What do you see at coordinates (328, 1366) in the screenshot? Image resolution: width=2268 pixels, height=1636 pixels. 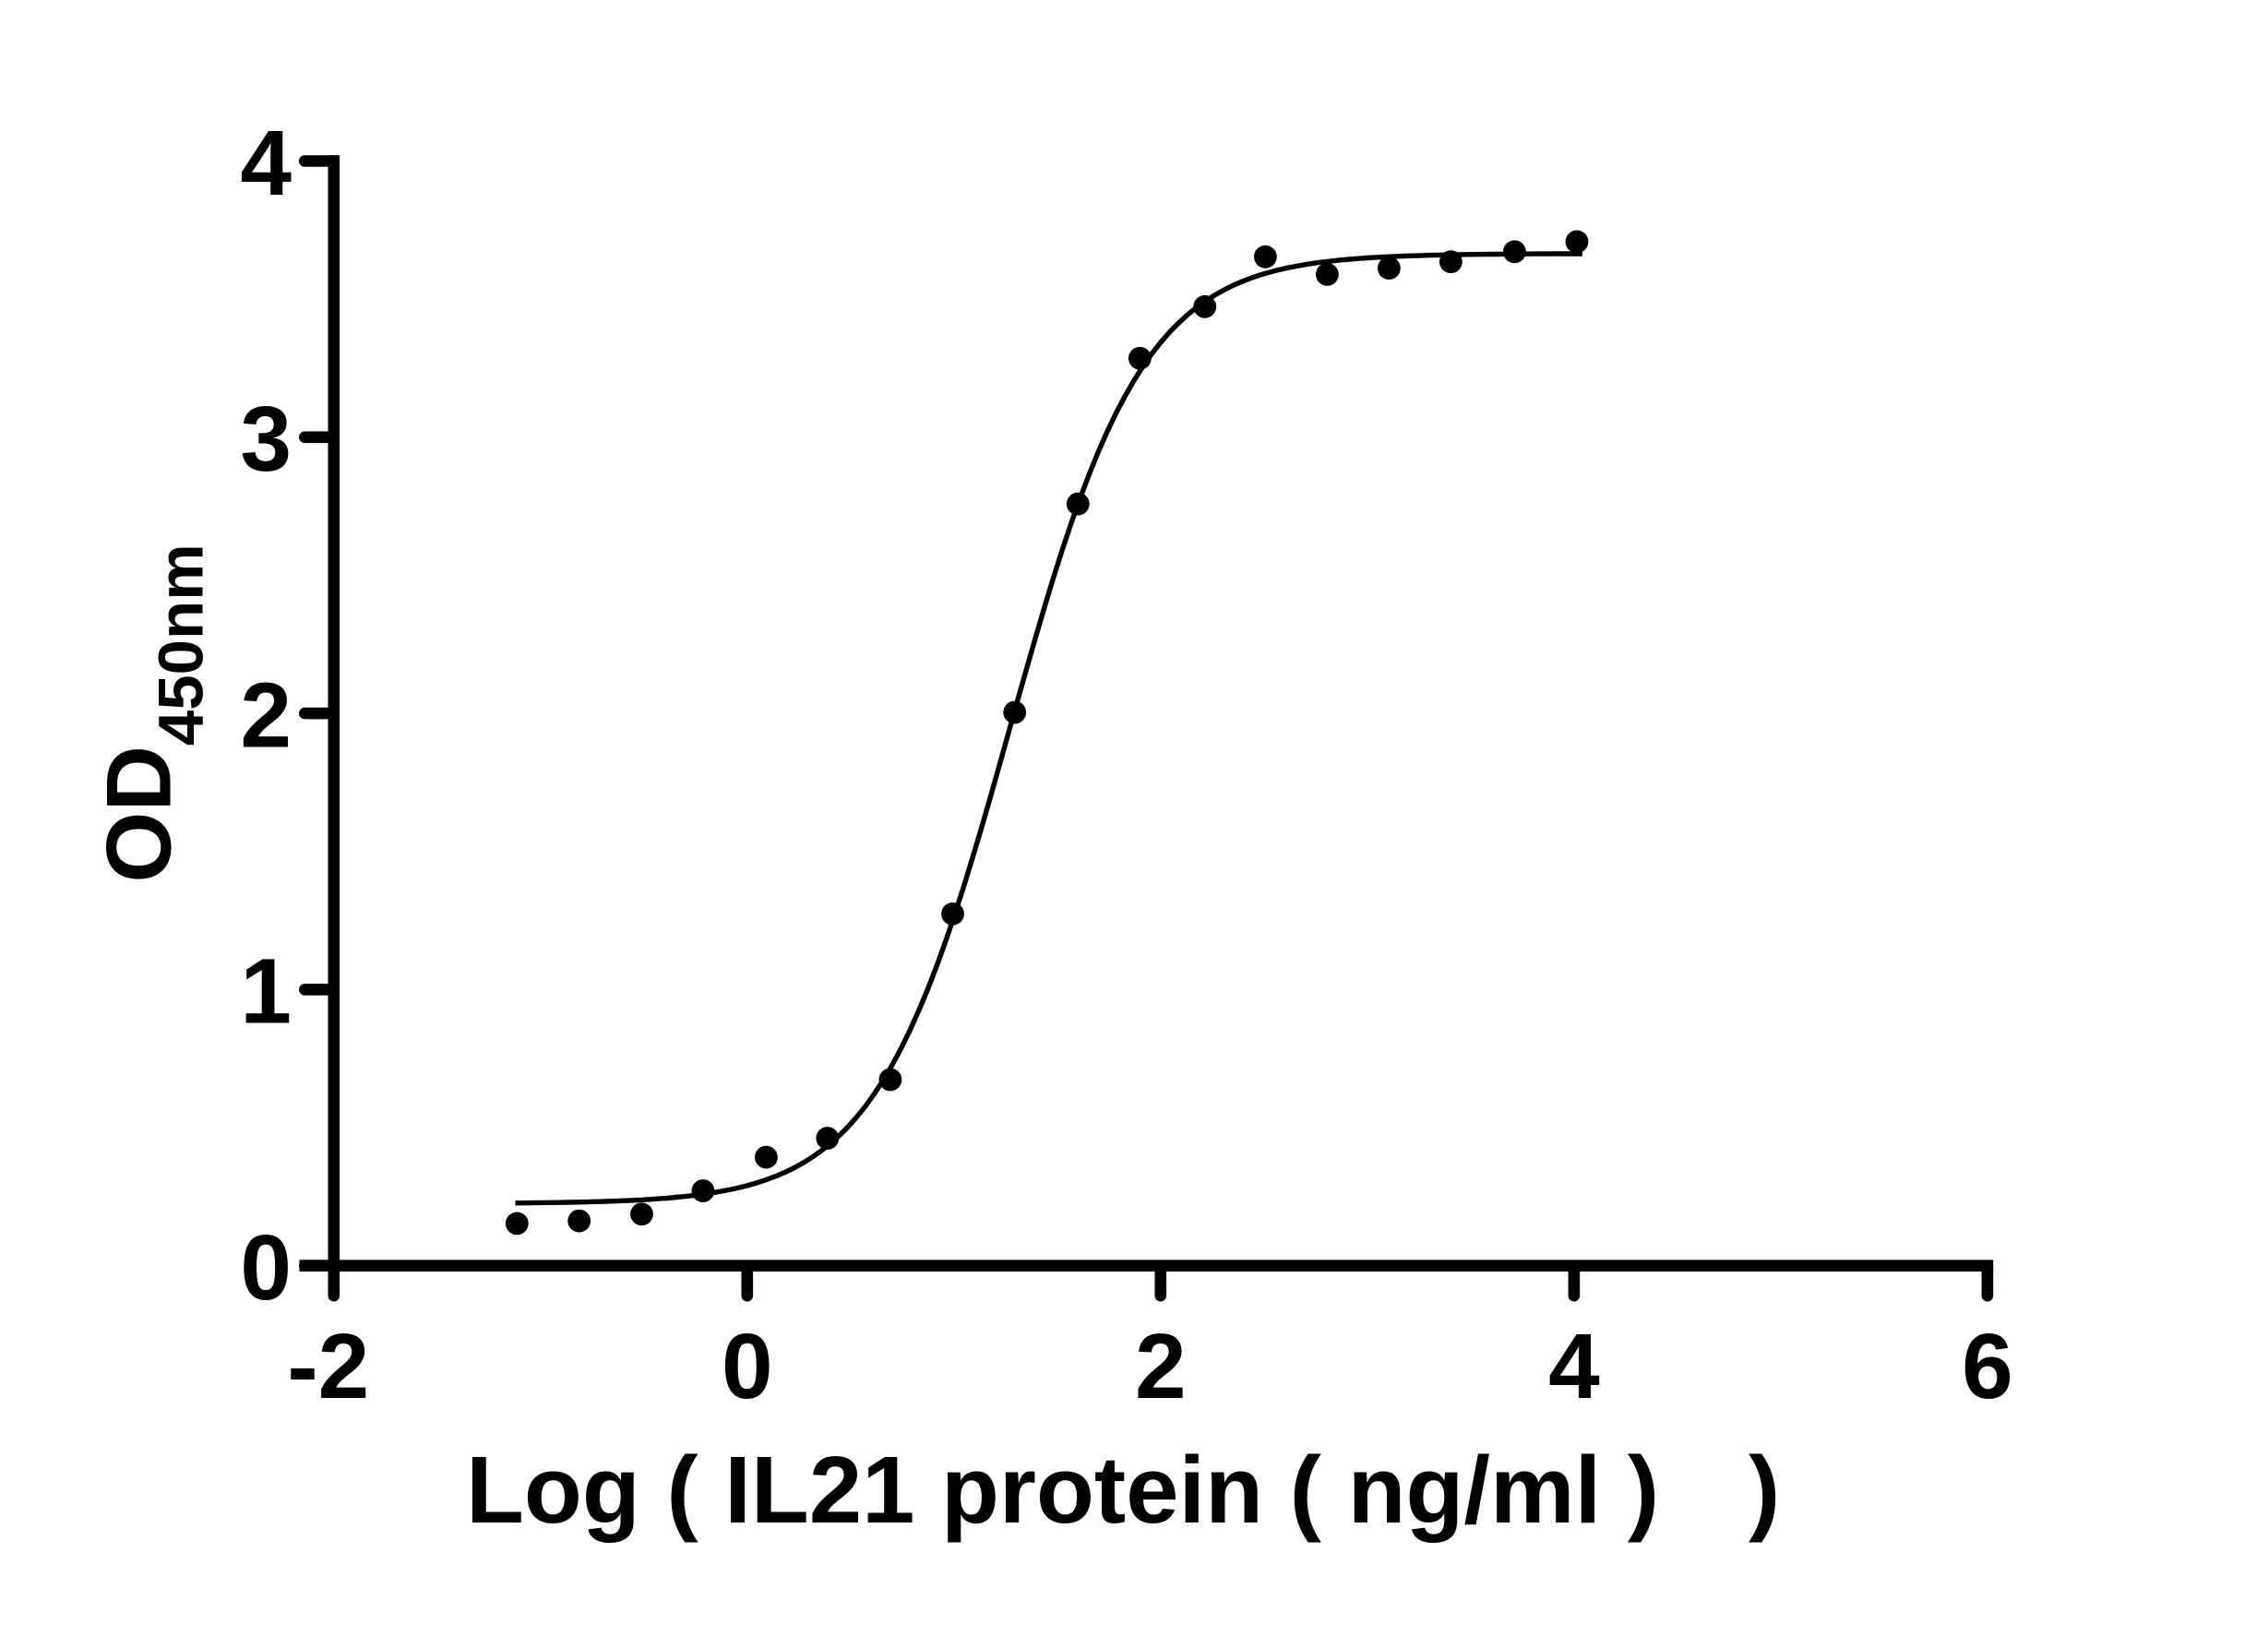 I see `svg-text: -2` at bounding box center [328, 1366].